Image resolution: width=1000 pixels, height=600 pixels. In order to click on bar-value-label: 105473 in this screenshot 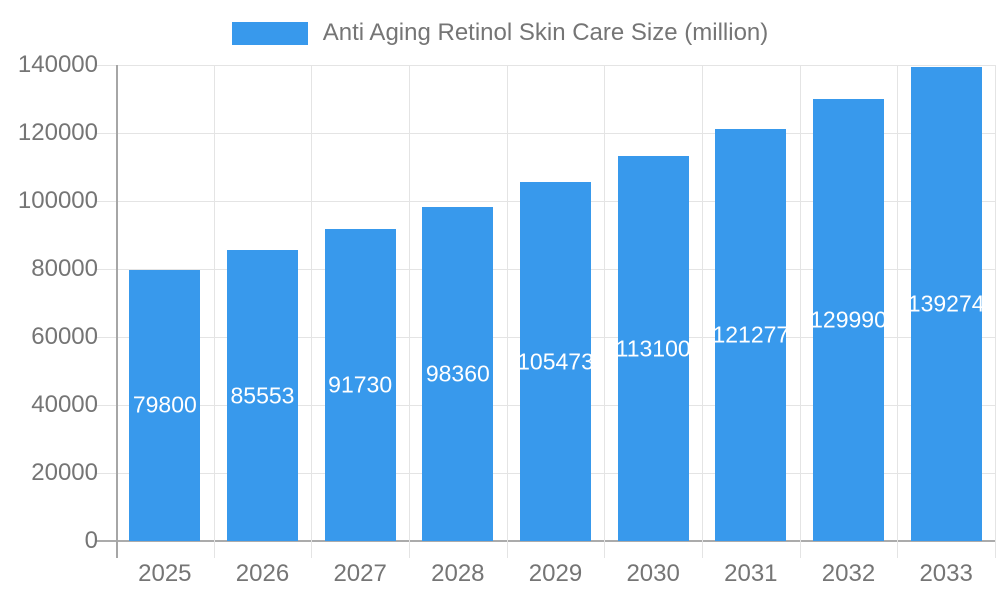, I will do `click(555, 361)`.